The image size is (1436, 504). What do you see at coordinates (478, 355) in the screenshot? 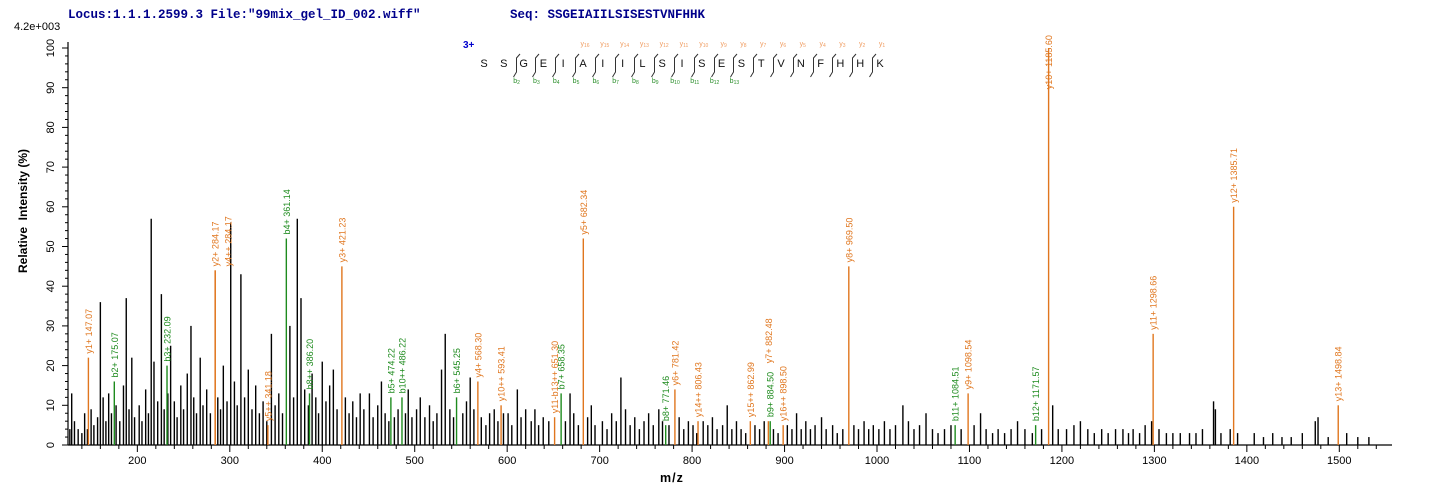
I see `peak-annotation-label: y4+ 568.30` at bounding box center [478, 355].